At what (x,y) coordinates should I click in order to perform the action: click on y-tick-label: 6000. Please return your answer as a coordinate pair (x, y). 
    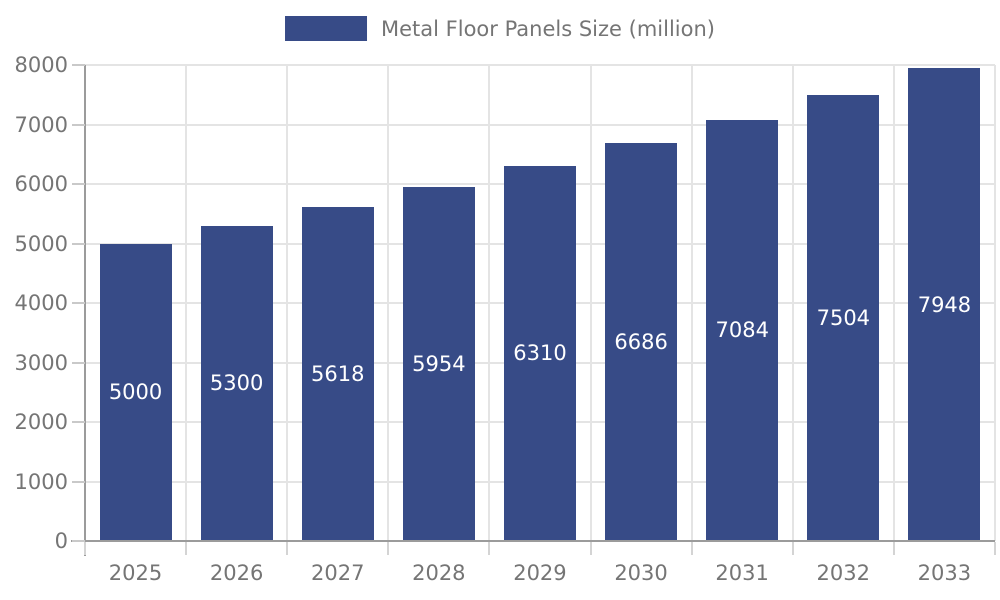
    Looking at the image, I should click on (41, 184).